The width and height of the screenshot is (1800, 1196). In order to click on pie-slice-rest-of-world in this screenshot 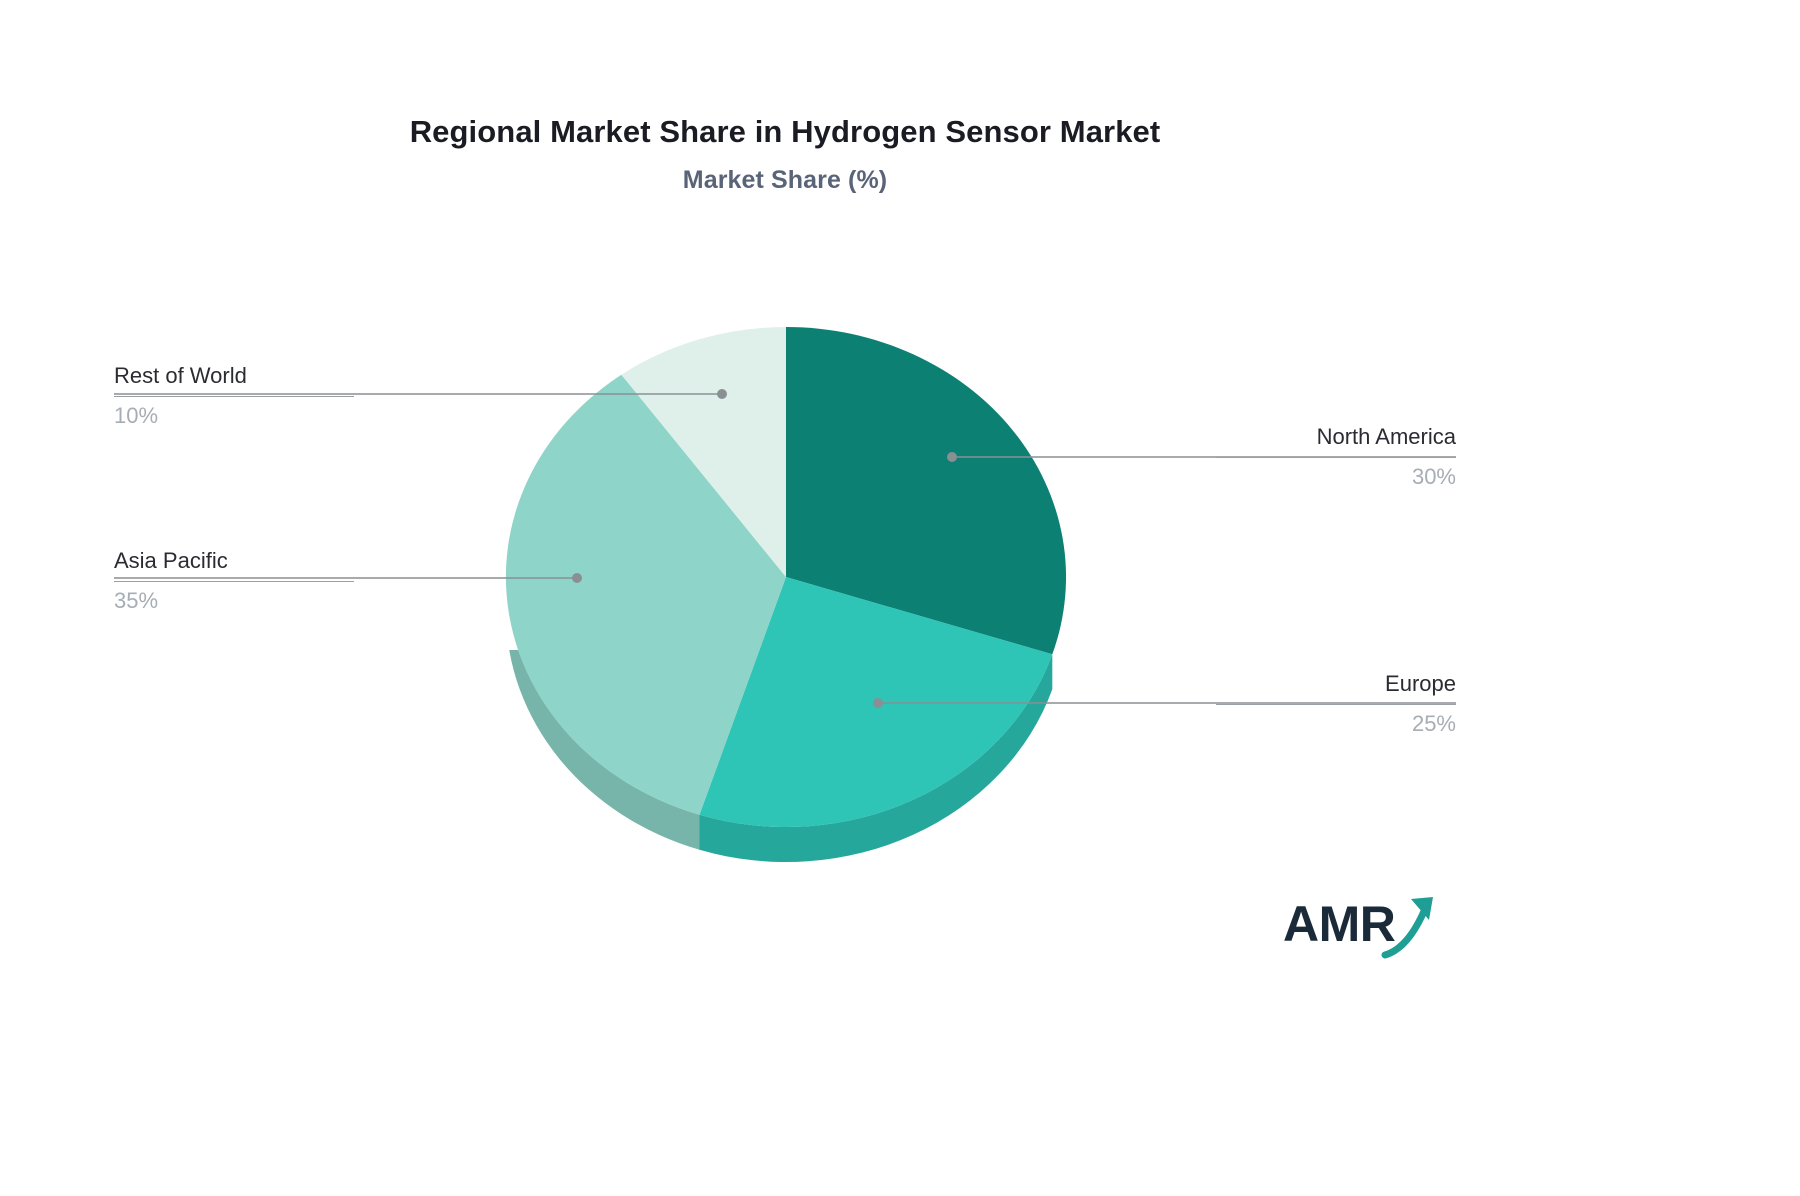, I will do `click(703, 452)`.